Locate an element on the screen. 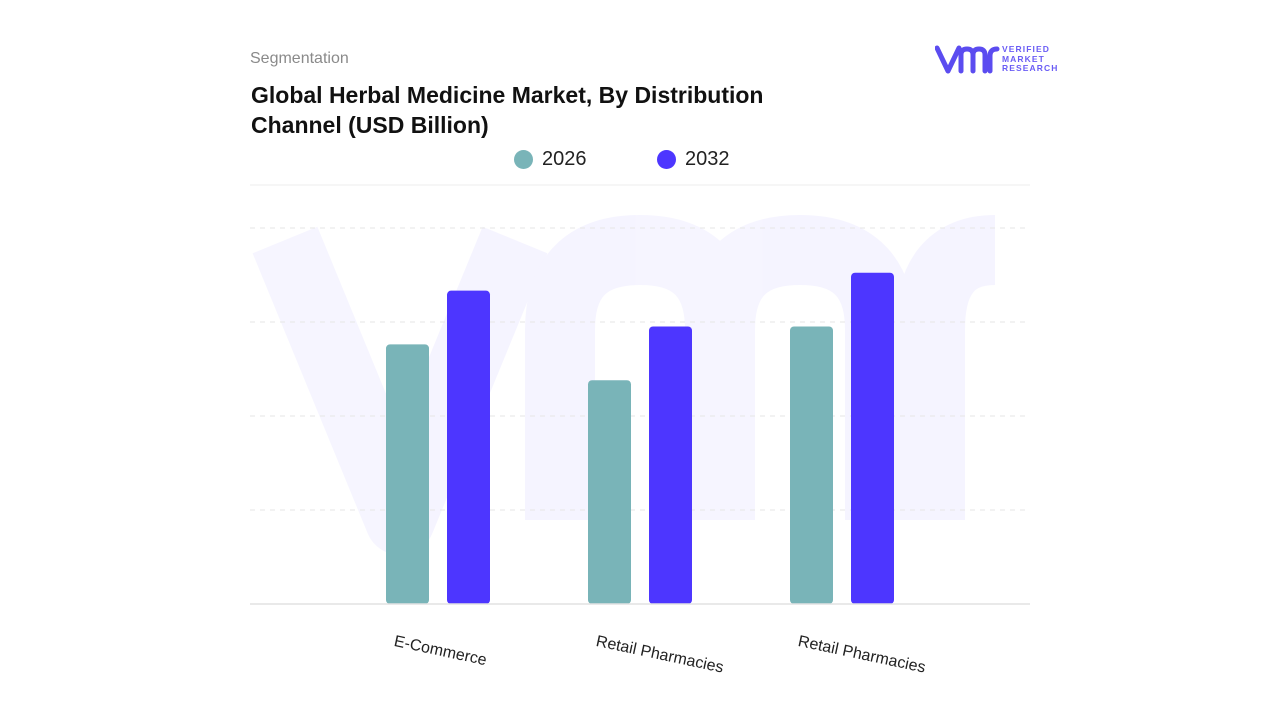 The image size is (1280, 720). logo-line-research: RESEARCH is located at coordinates (1030, 68).